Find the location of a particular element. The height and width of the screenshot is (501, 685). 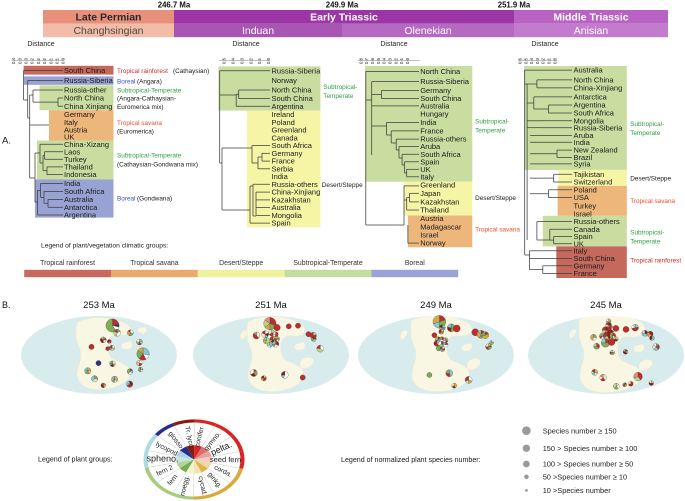

svg-text: Boreal is located at coordinates (415, 263).